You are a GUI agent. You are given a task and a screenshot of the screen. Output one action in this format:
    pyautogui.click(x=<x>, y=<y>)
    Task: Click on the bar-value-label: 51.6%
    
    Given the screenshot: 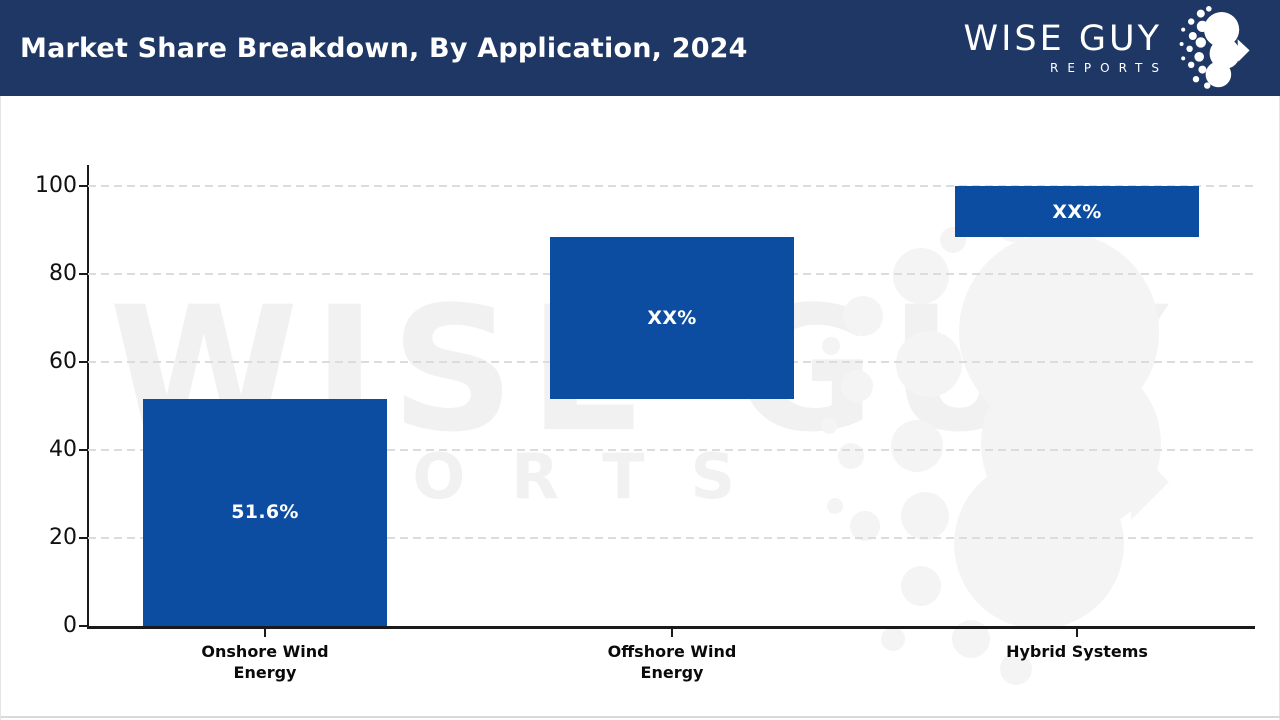 What is the action you would take?
    pyautogui.click(x=265, y=512)
    